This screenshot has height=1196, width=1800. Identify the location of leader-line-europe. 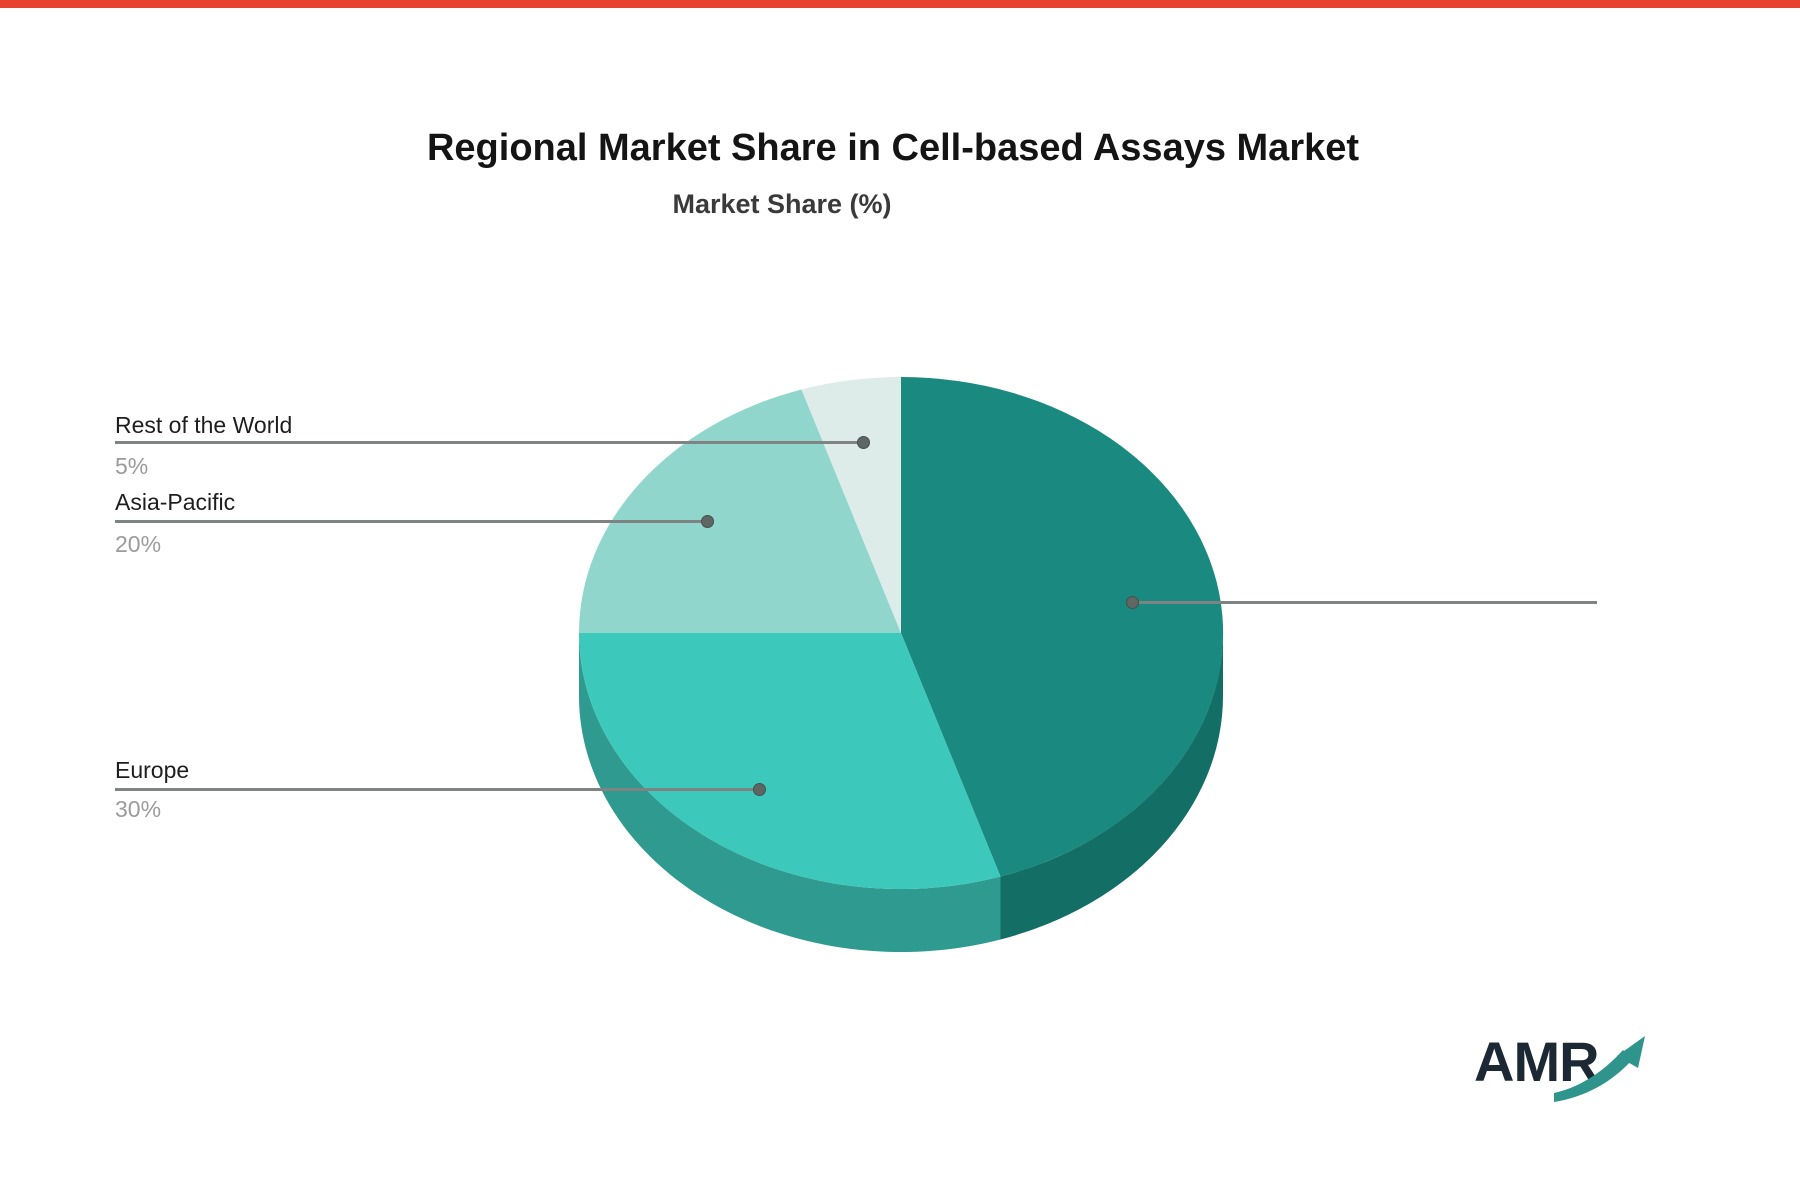
(440, 789).